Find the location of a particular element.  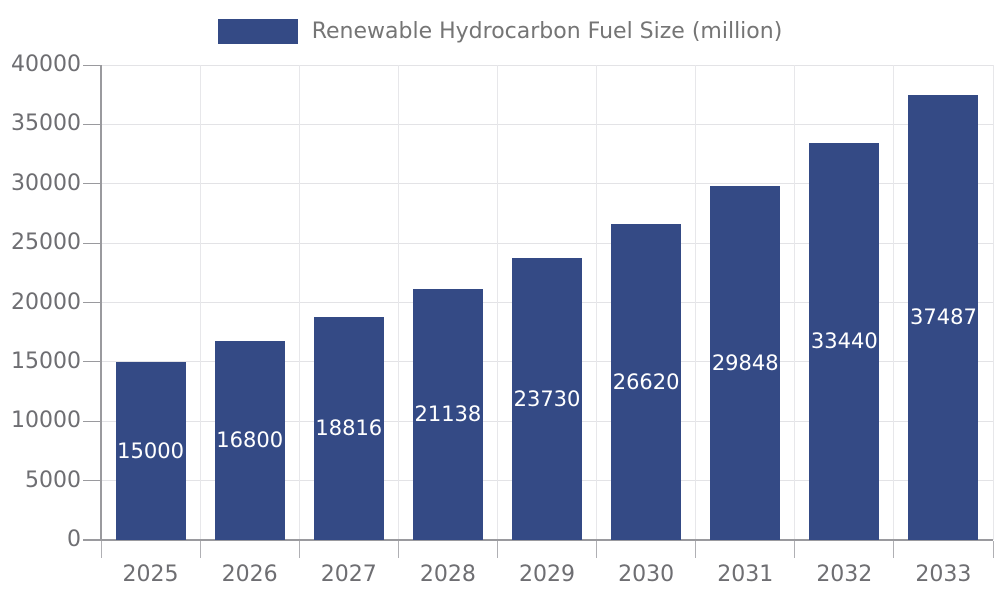

x-tick-label-2028: 2028 is located at coordinates (447, 574).